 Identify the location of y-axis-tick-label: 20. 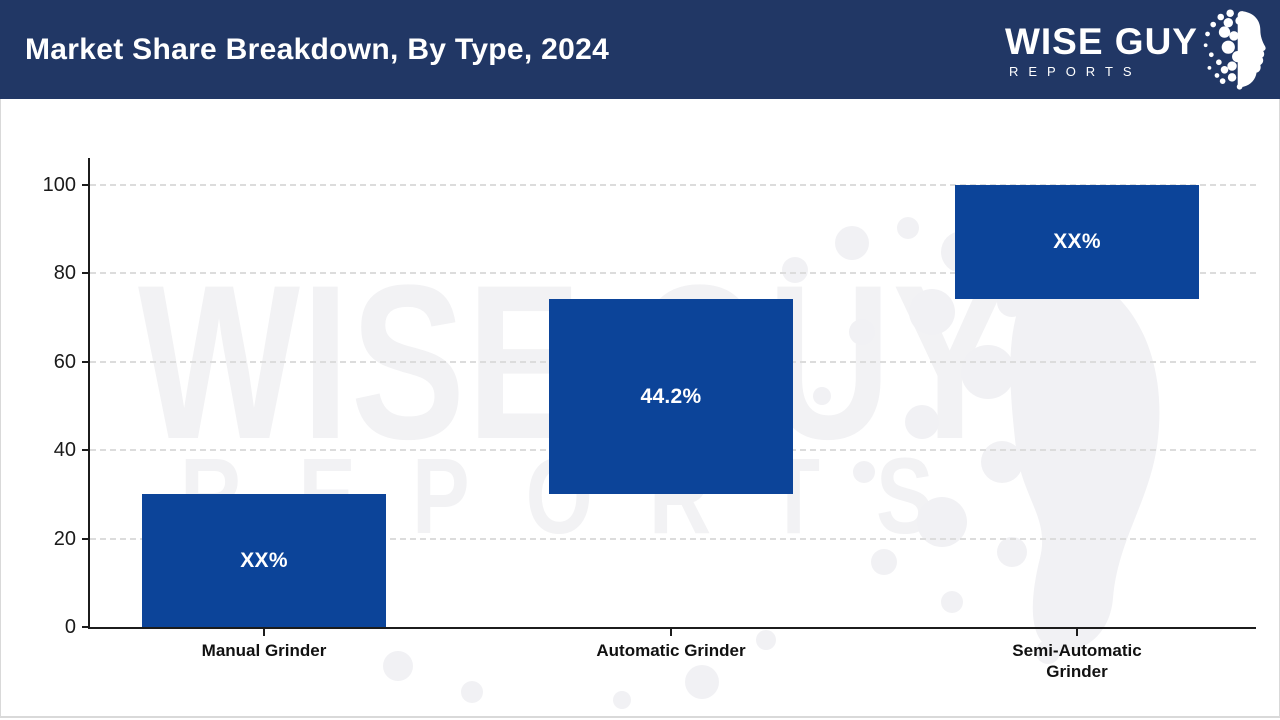
(64, 538).